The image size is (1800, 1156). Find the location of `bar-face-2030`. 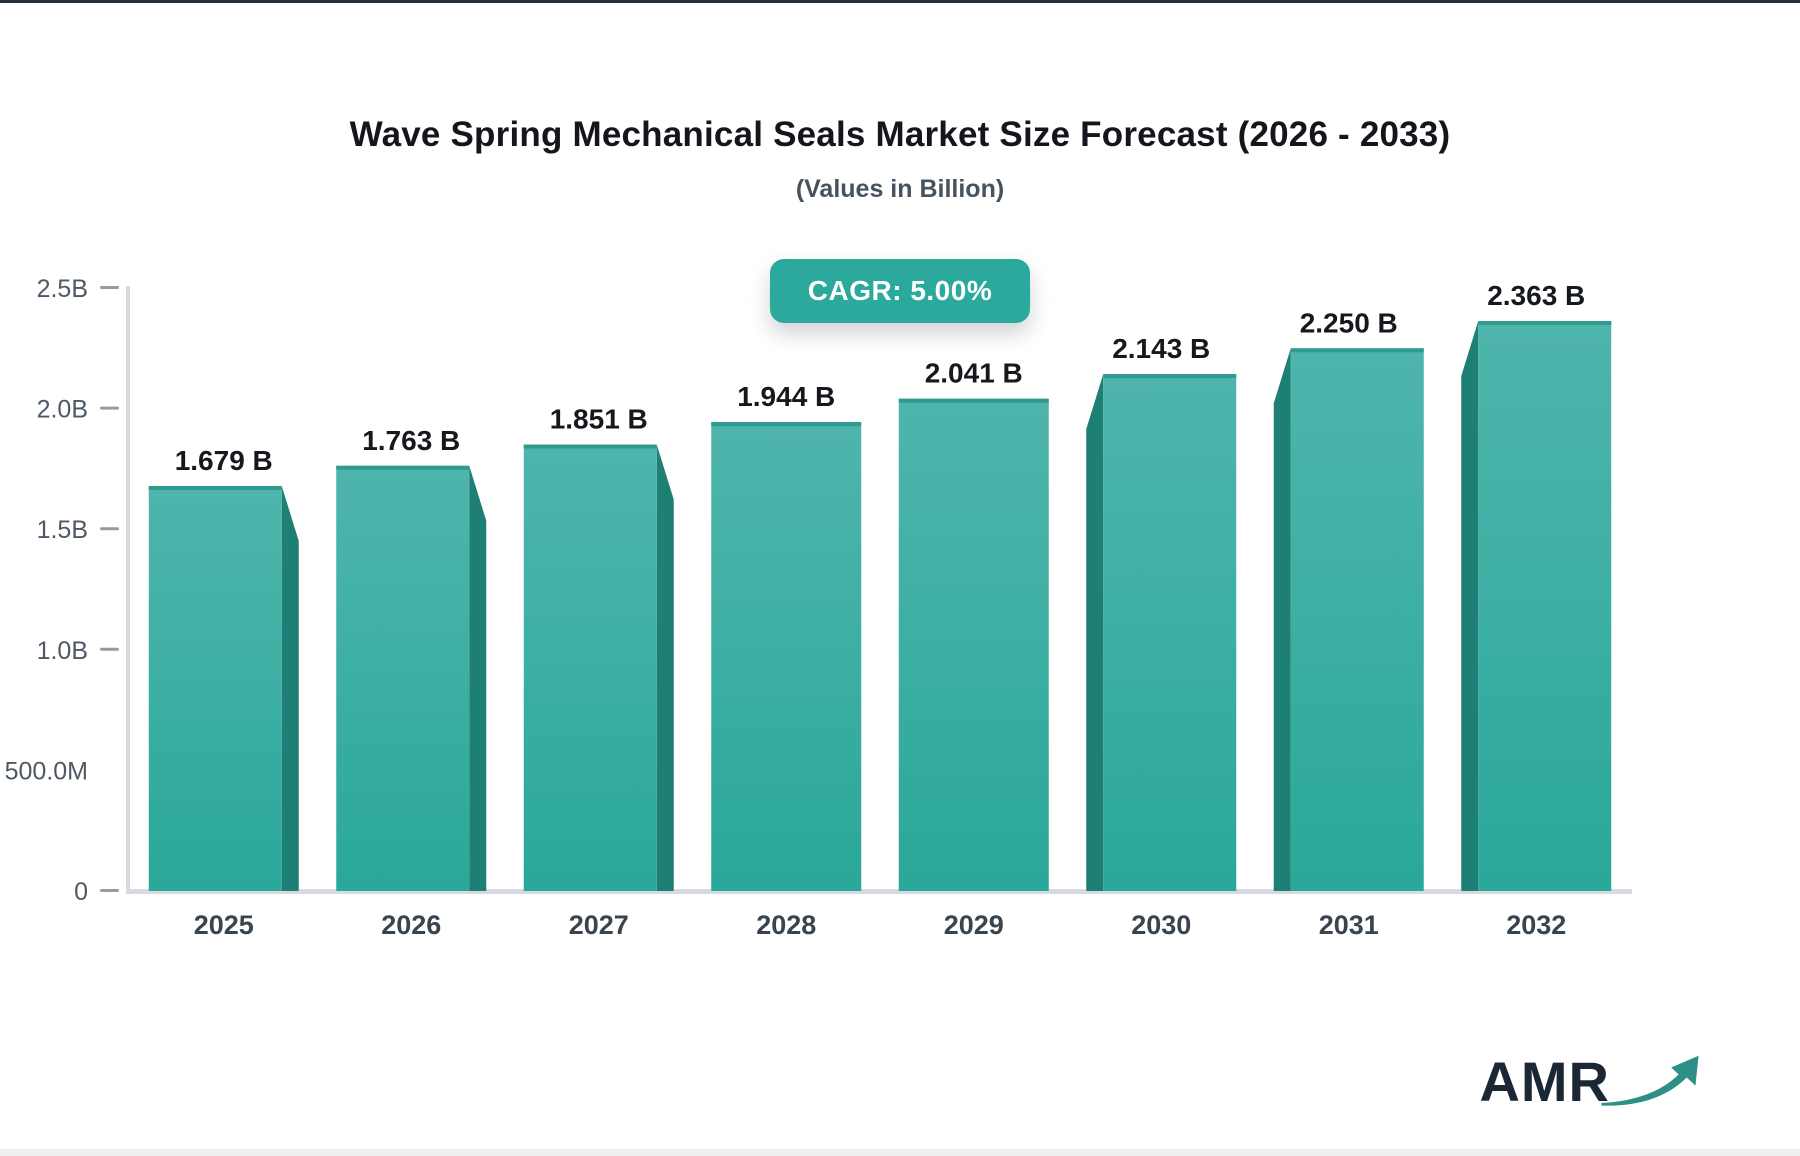

bar-face-2030 is located at coordinates (1170, 632).